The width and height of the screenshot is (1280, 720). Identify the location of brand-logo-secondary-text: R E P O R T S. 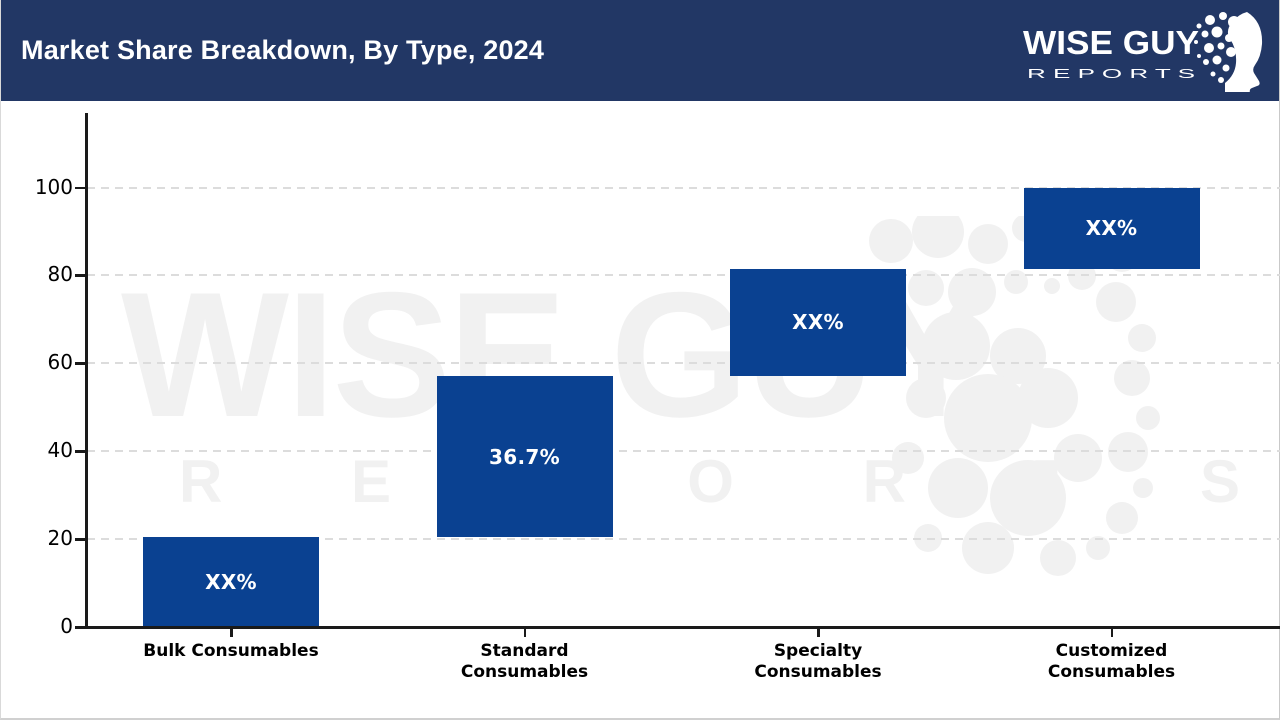
(1111, 73).